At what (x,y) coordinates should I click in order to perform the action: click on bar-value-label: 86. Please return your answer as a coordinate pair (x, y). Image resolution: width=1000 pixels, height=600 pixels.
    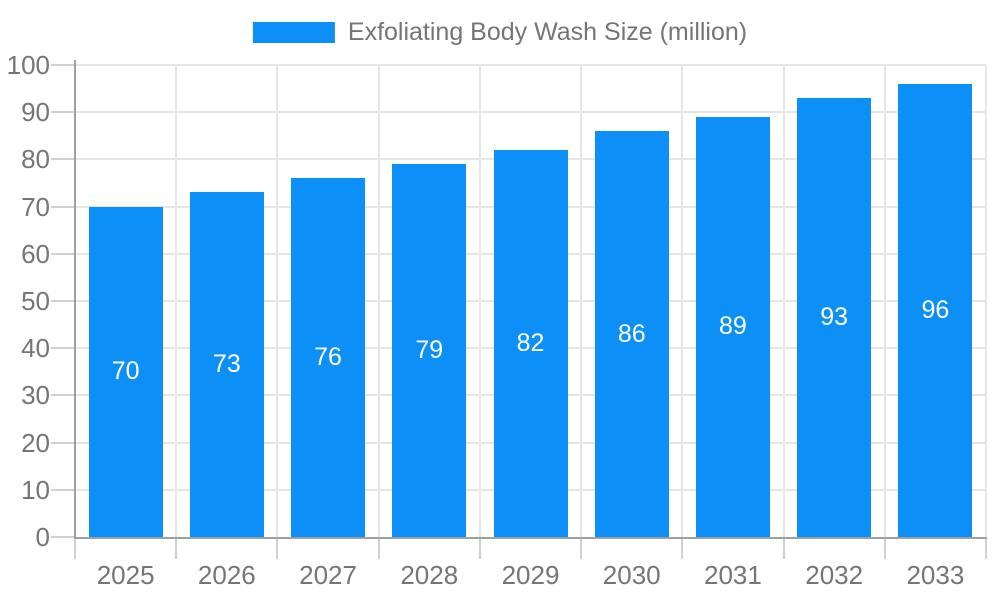
    Looking at the image, I should click on (631, 333).